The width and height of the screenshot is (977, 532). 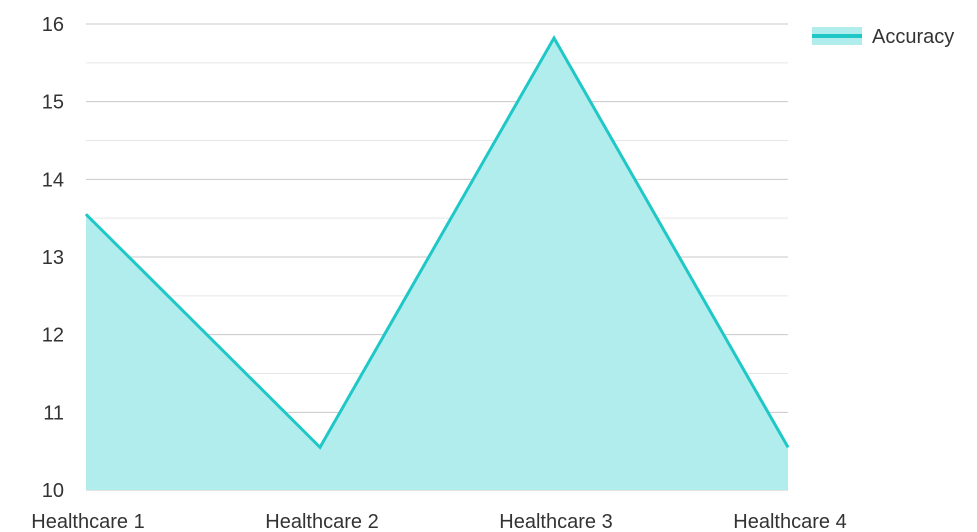 I want to click on y-tick-label: 10, so click(x=53, y=491).